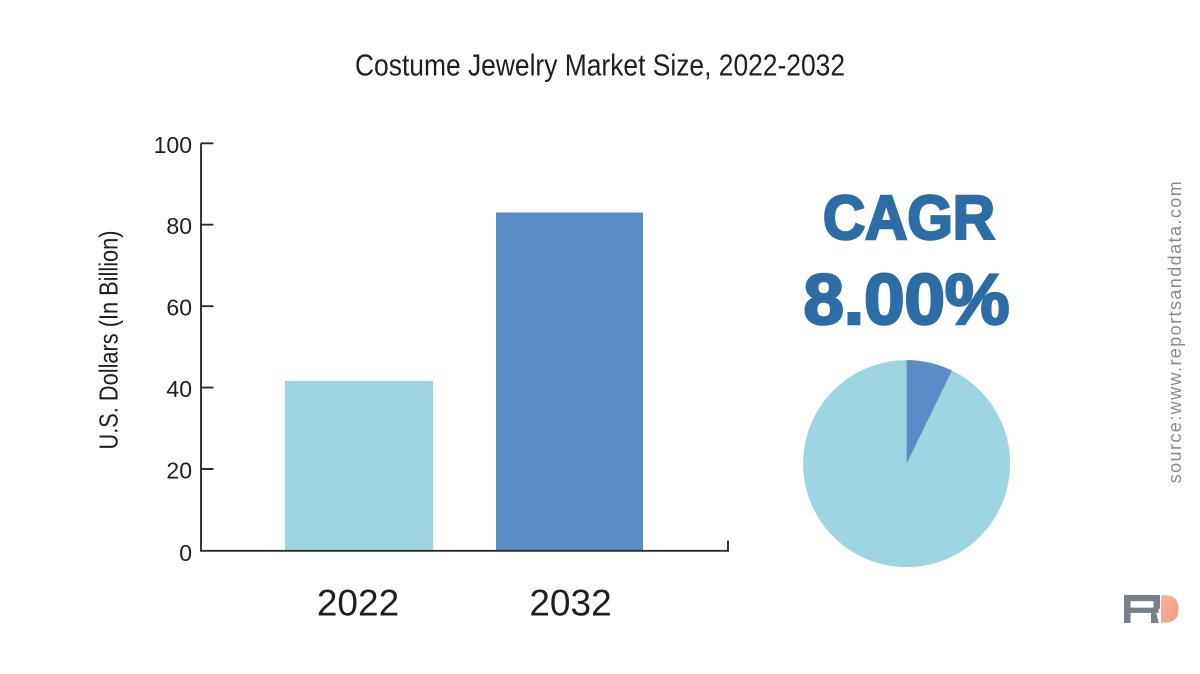  Describe the element at coordinates (909, 218) in the screenshot. I see `svg-text: CAGR` at that location.